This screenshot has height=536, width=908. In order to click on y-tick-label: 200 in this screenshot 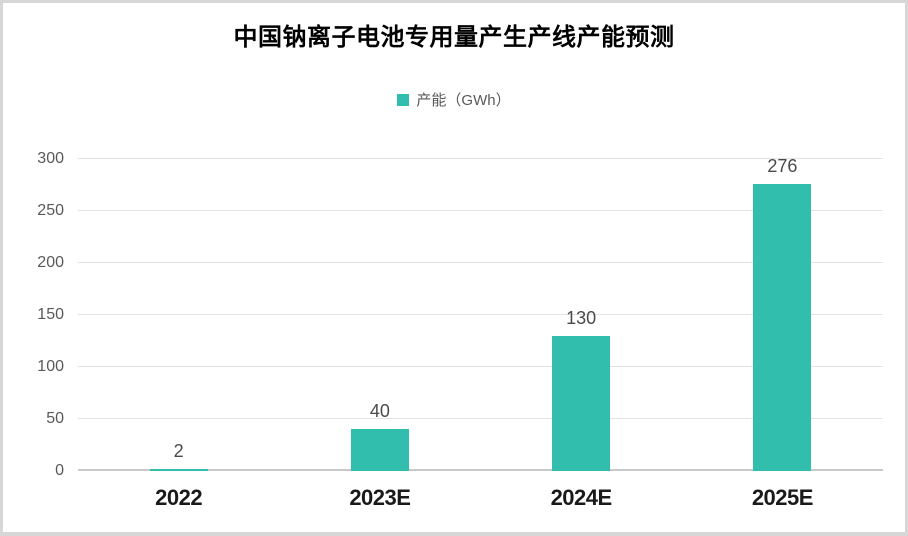, I will do `click(50, 262)`.